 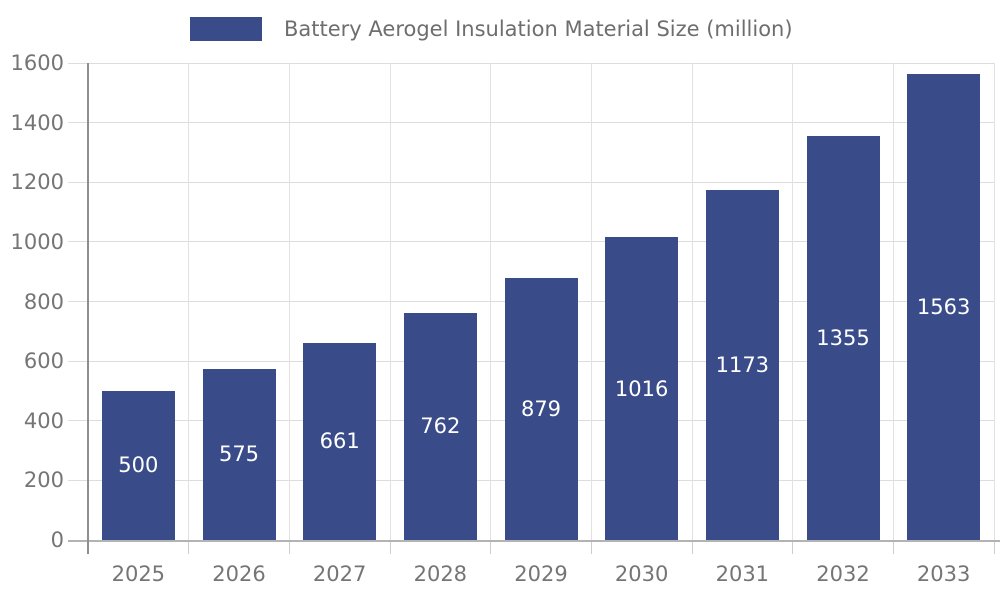 What do you see at coordinates (943, 574) in the screenshot?
I see `x-axis-tick-label: 2033` at bounding box center [943, 574].